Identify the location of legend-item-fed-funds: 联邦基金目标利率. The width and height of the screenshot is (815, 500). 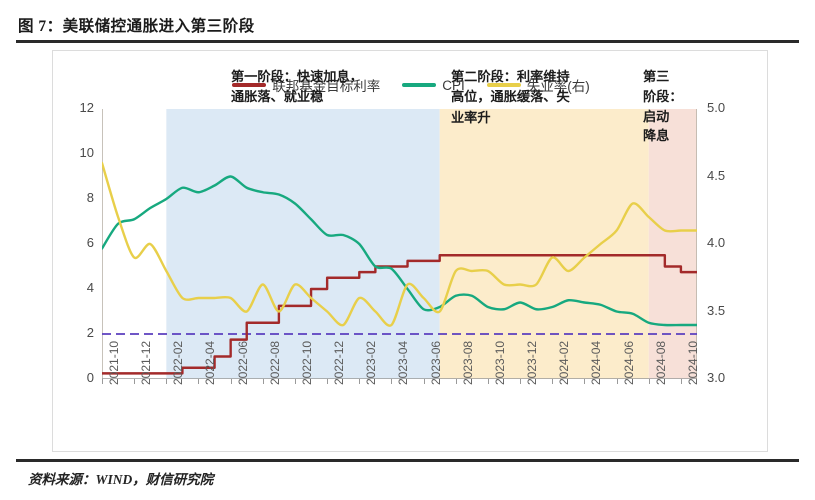
(306, 85).